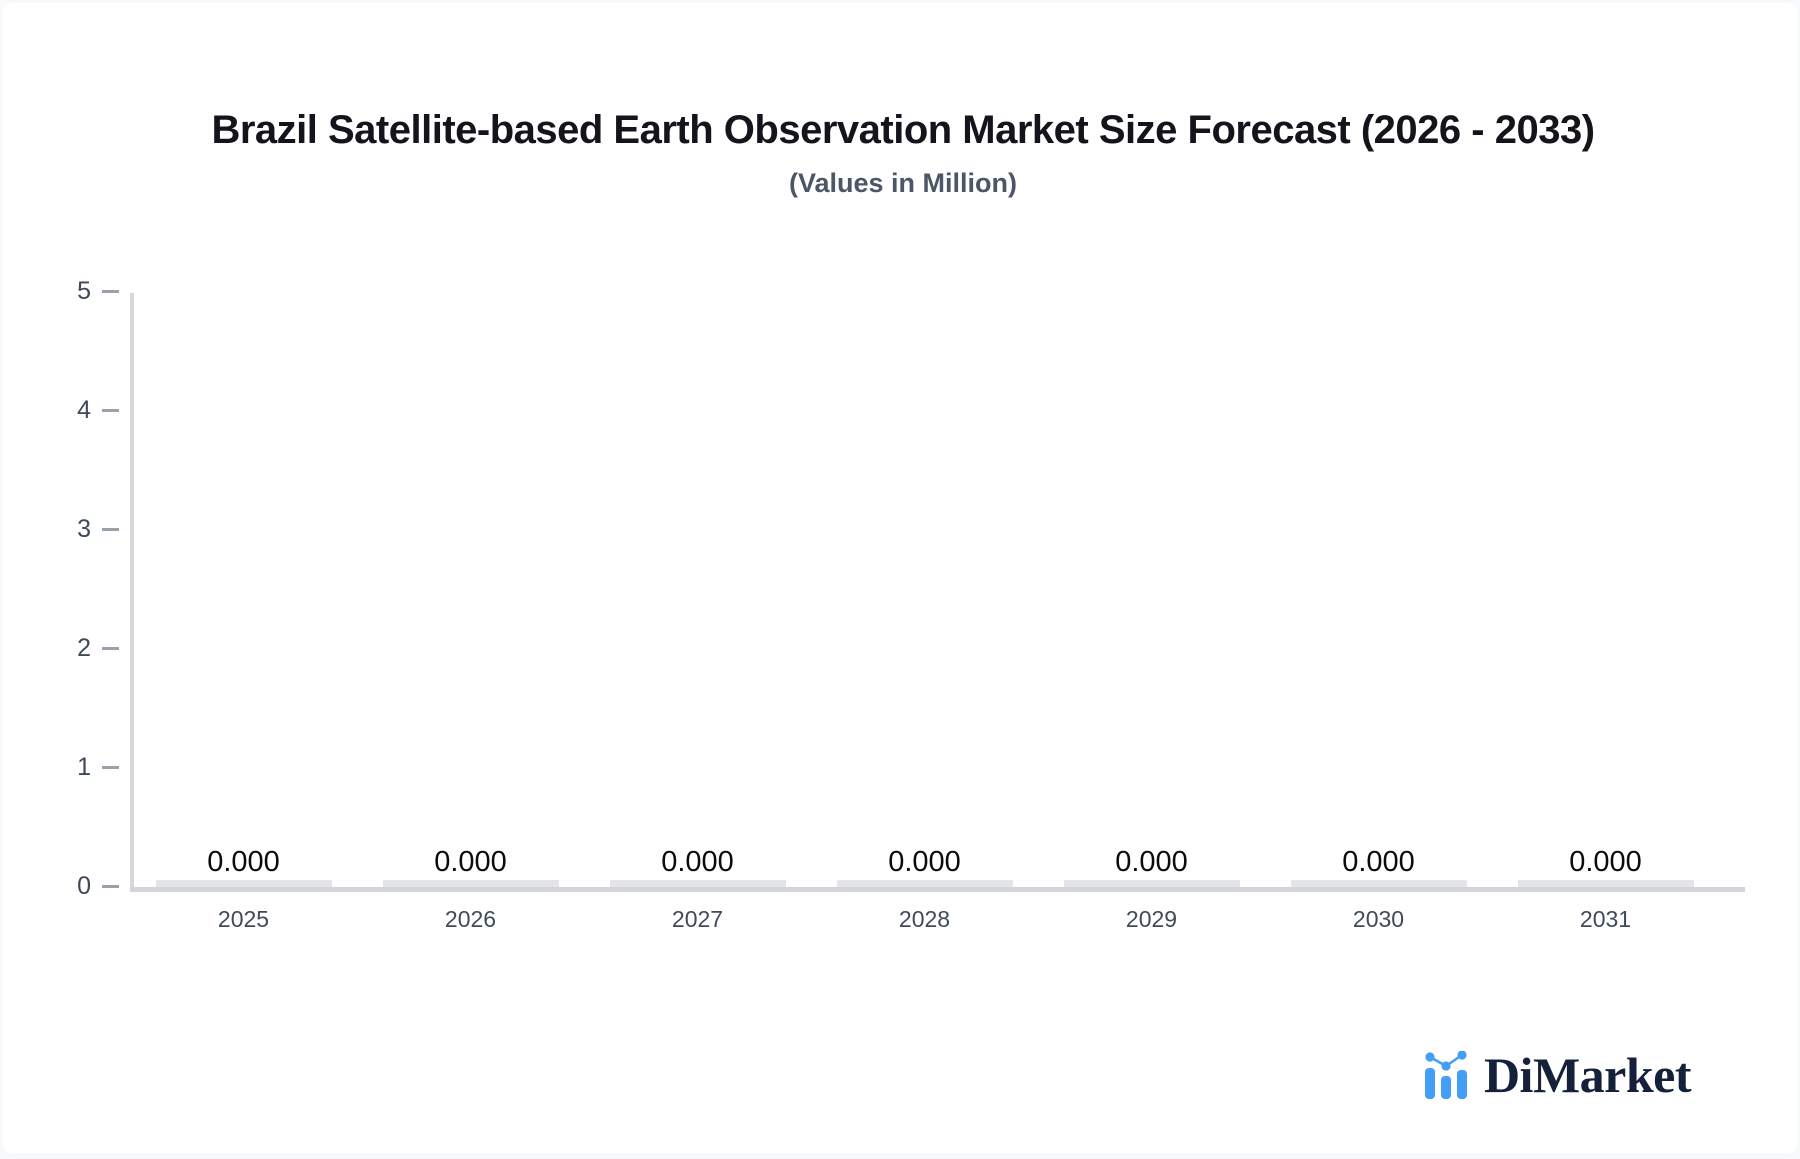 Image resolution: width=1800 pixels, height=1159 pixels. What do you see at coordinates (937, 889) in the screenshot?
I see `x-axis-line` at bounding box center [937, 889].